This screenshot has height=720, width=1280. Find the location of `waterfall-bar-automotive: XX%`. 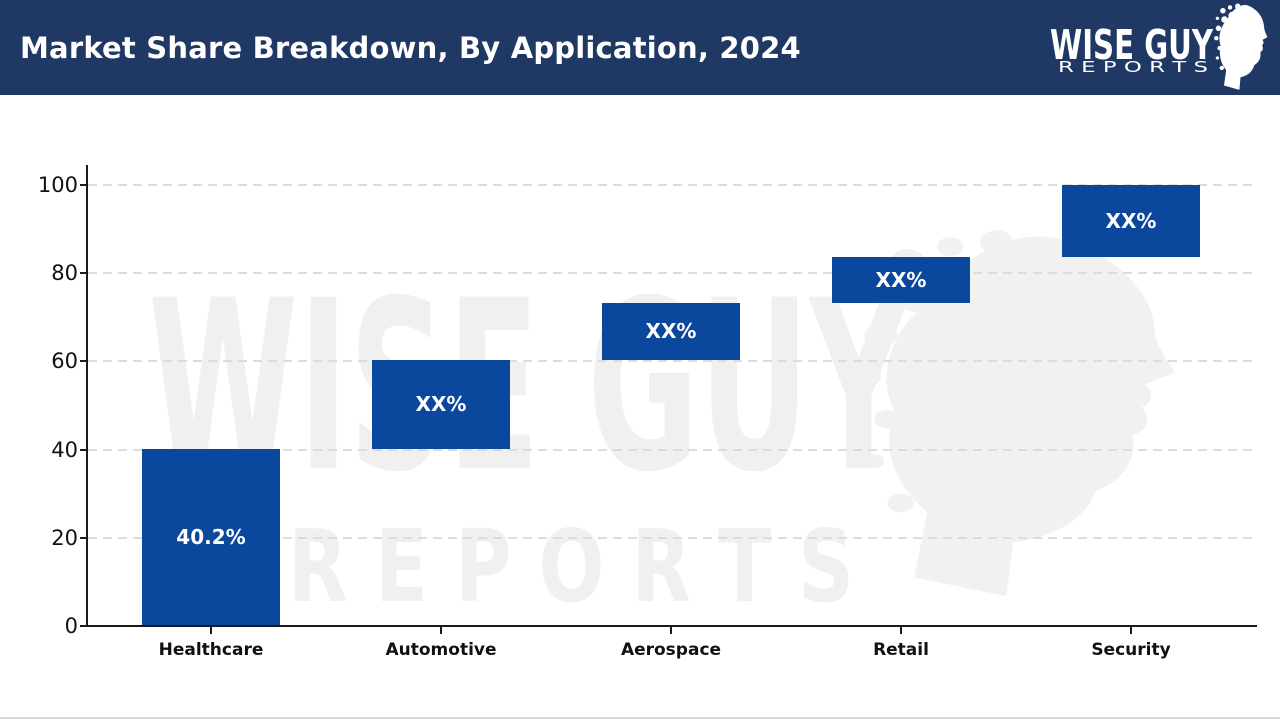

waterfall-bar-automotive: XX% is located at coordinates (441, 404).